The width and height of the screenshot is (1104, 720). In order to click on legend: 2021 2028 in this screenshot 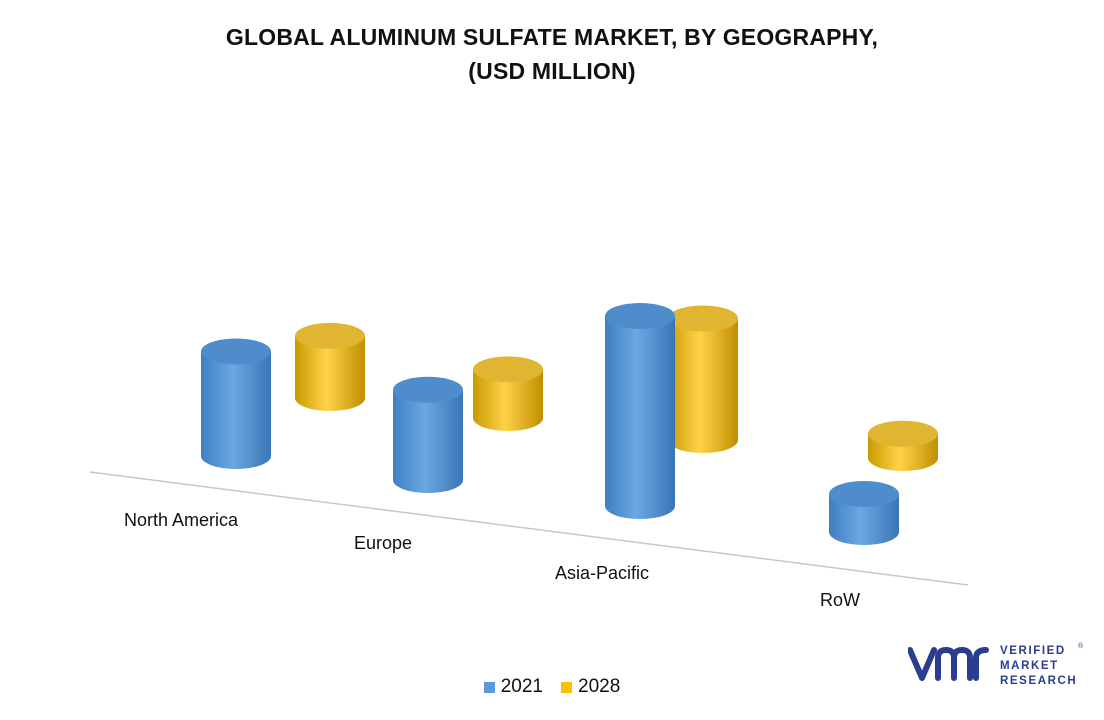, I will do `click(552, 687)`.